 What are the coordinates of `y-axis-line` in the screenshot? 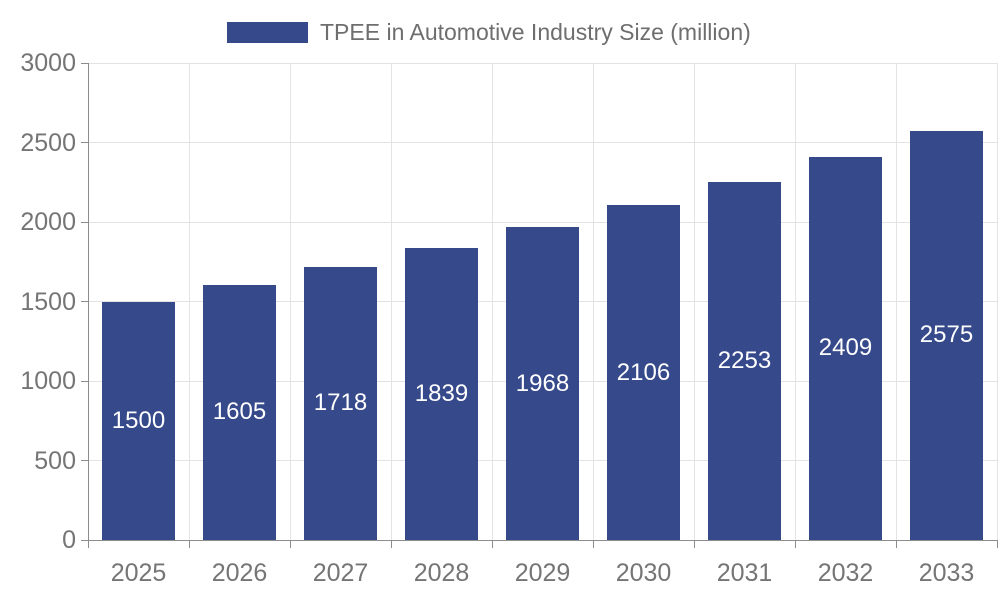 It's located at (88, 301).